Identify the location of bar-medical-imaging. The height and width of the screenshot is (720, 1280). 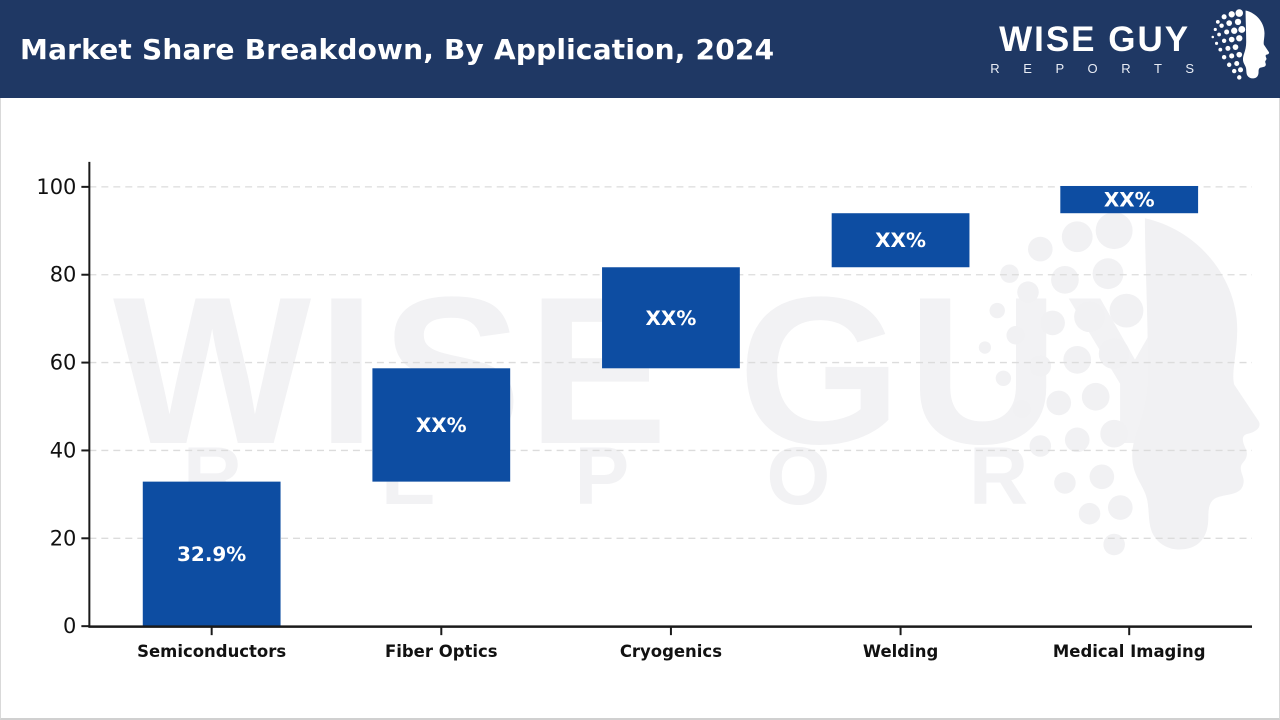
(1129, 199).